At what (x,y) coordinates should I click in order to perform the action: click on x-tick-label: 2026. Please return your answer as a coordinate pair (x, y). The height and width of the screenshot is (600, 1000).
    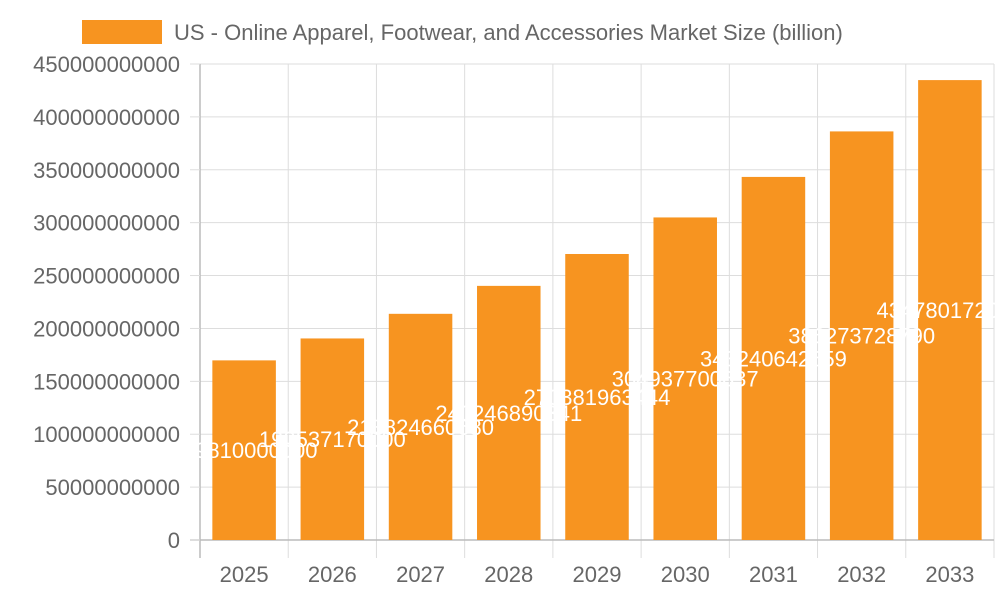
    Looking at the image, I should click on (332, 574).